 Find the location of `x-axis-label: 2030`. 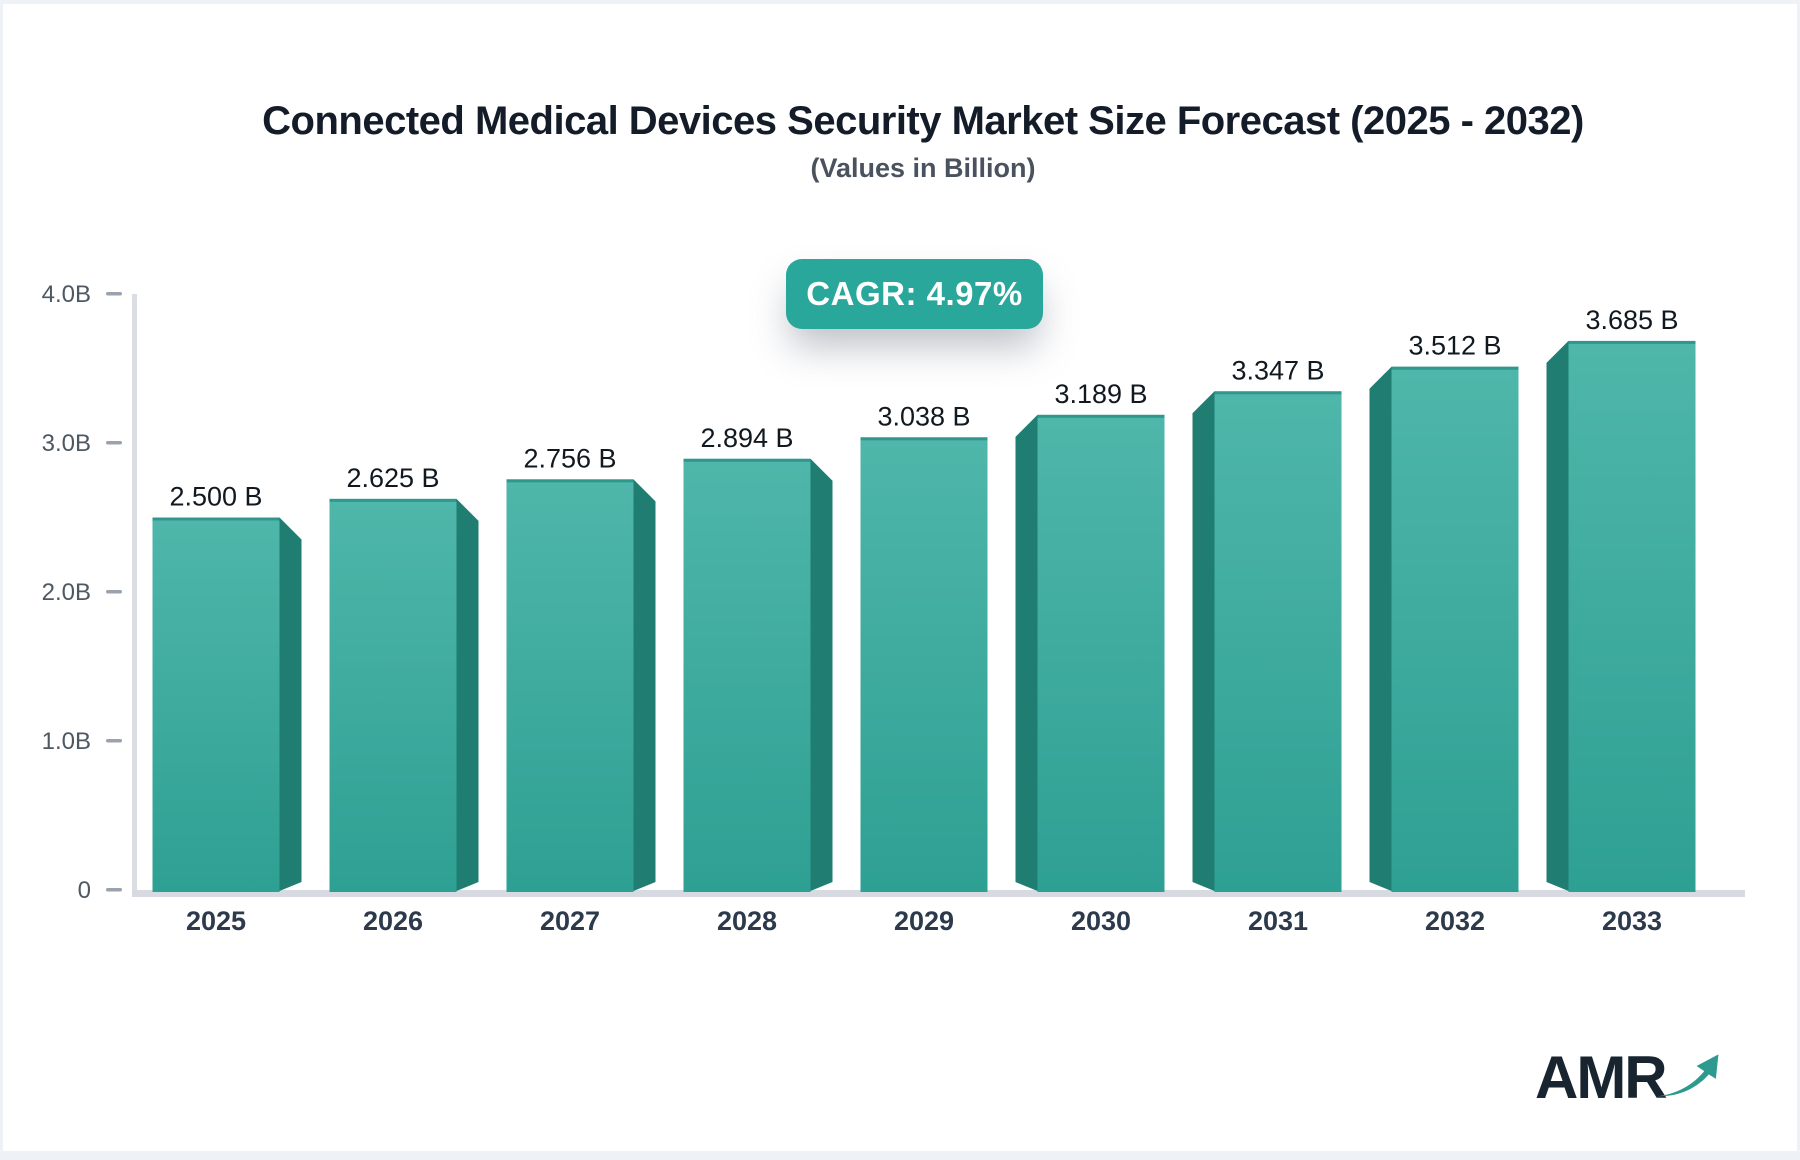

x-axis-label: 2030 is located at coordinates (1101, 921).